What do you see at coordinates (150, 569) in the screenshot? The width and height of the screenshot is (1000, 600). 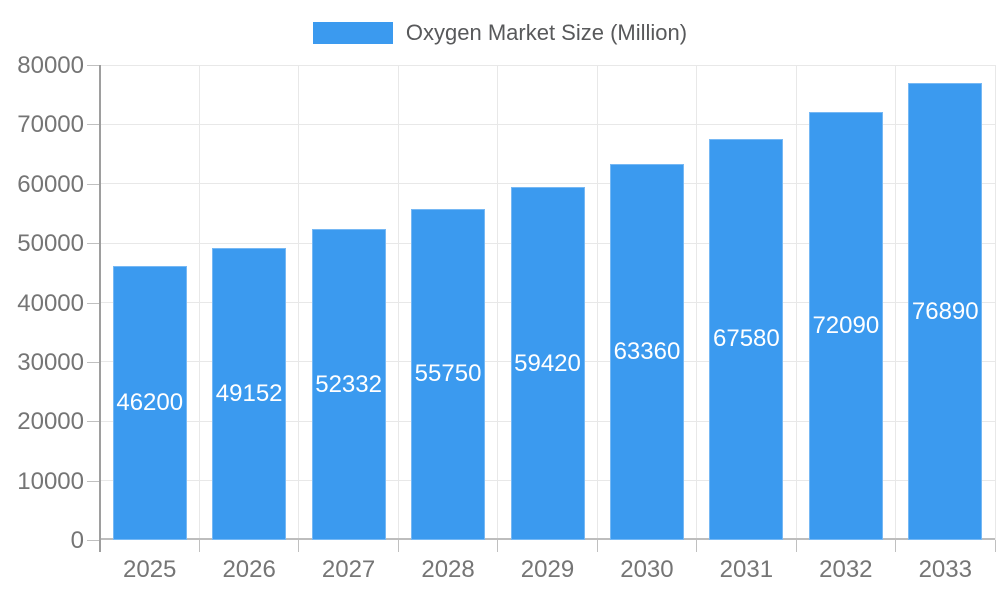 I see `x-axis-label: 2025` at bounding box center [150, 569].